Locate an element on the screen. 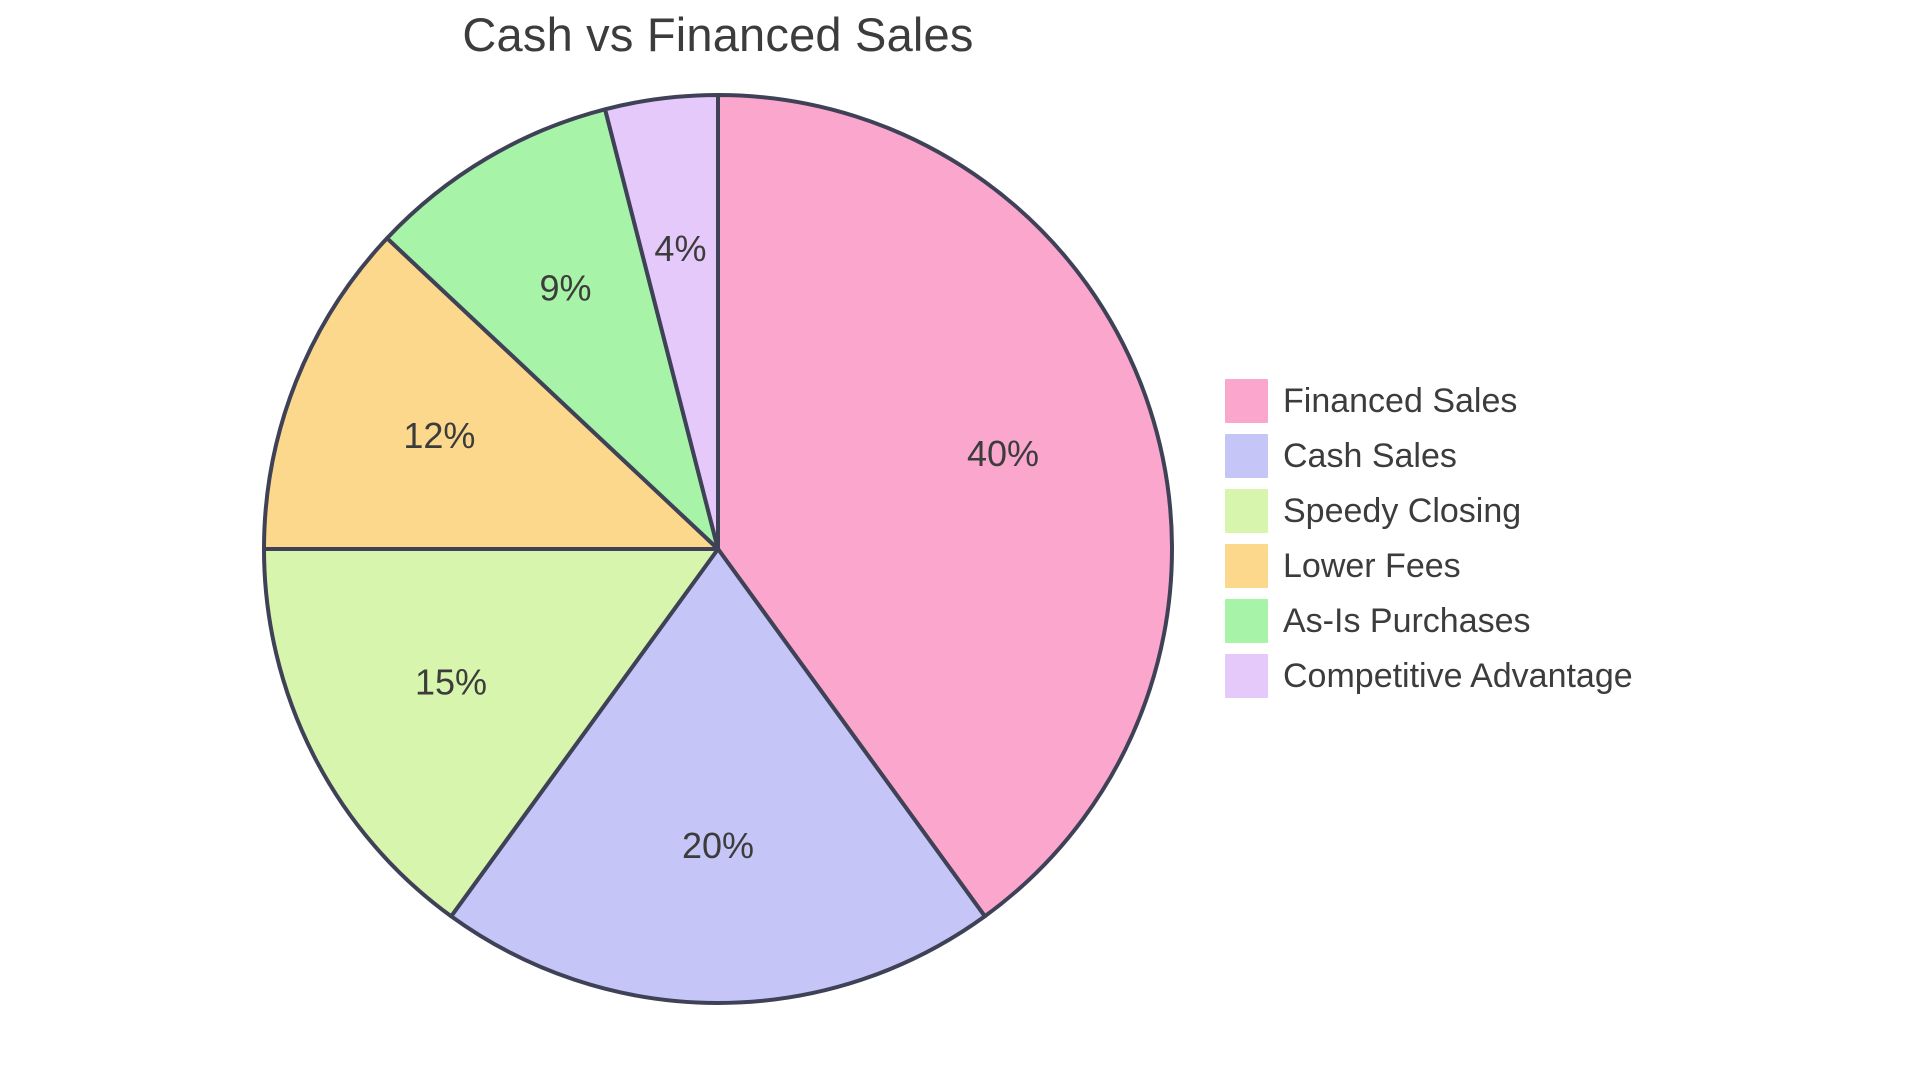 The height and width of the screenshot is (1083, 1920). page-title: Cash vs Financed Sales is located at coordinates (718, 34).